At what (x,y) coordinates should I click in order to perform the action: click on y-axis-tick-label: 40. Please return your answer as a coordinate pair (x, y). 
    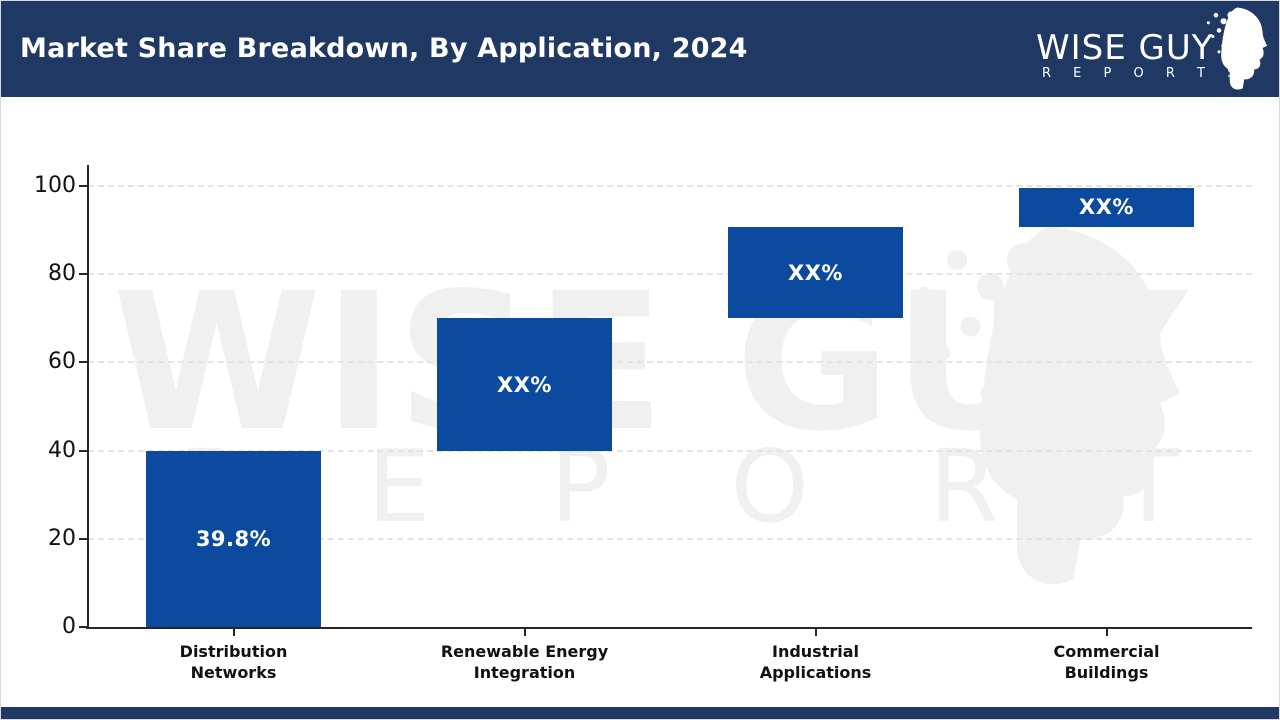
    Looking at the image, I should click on (62, 450).